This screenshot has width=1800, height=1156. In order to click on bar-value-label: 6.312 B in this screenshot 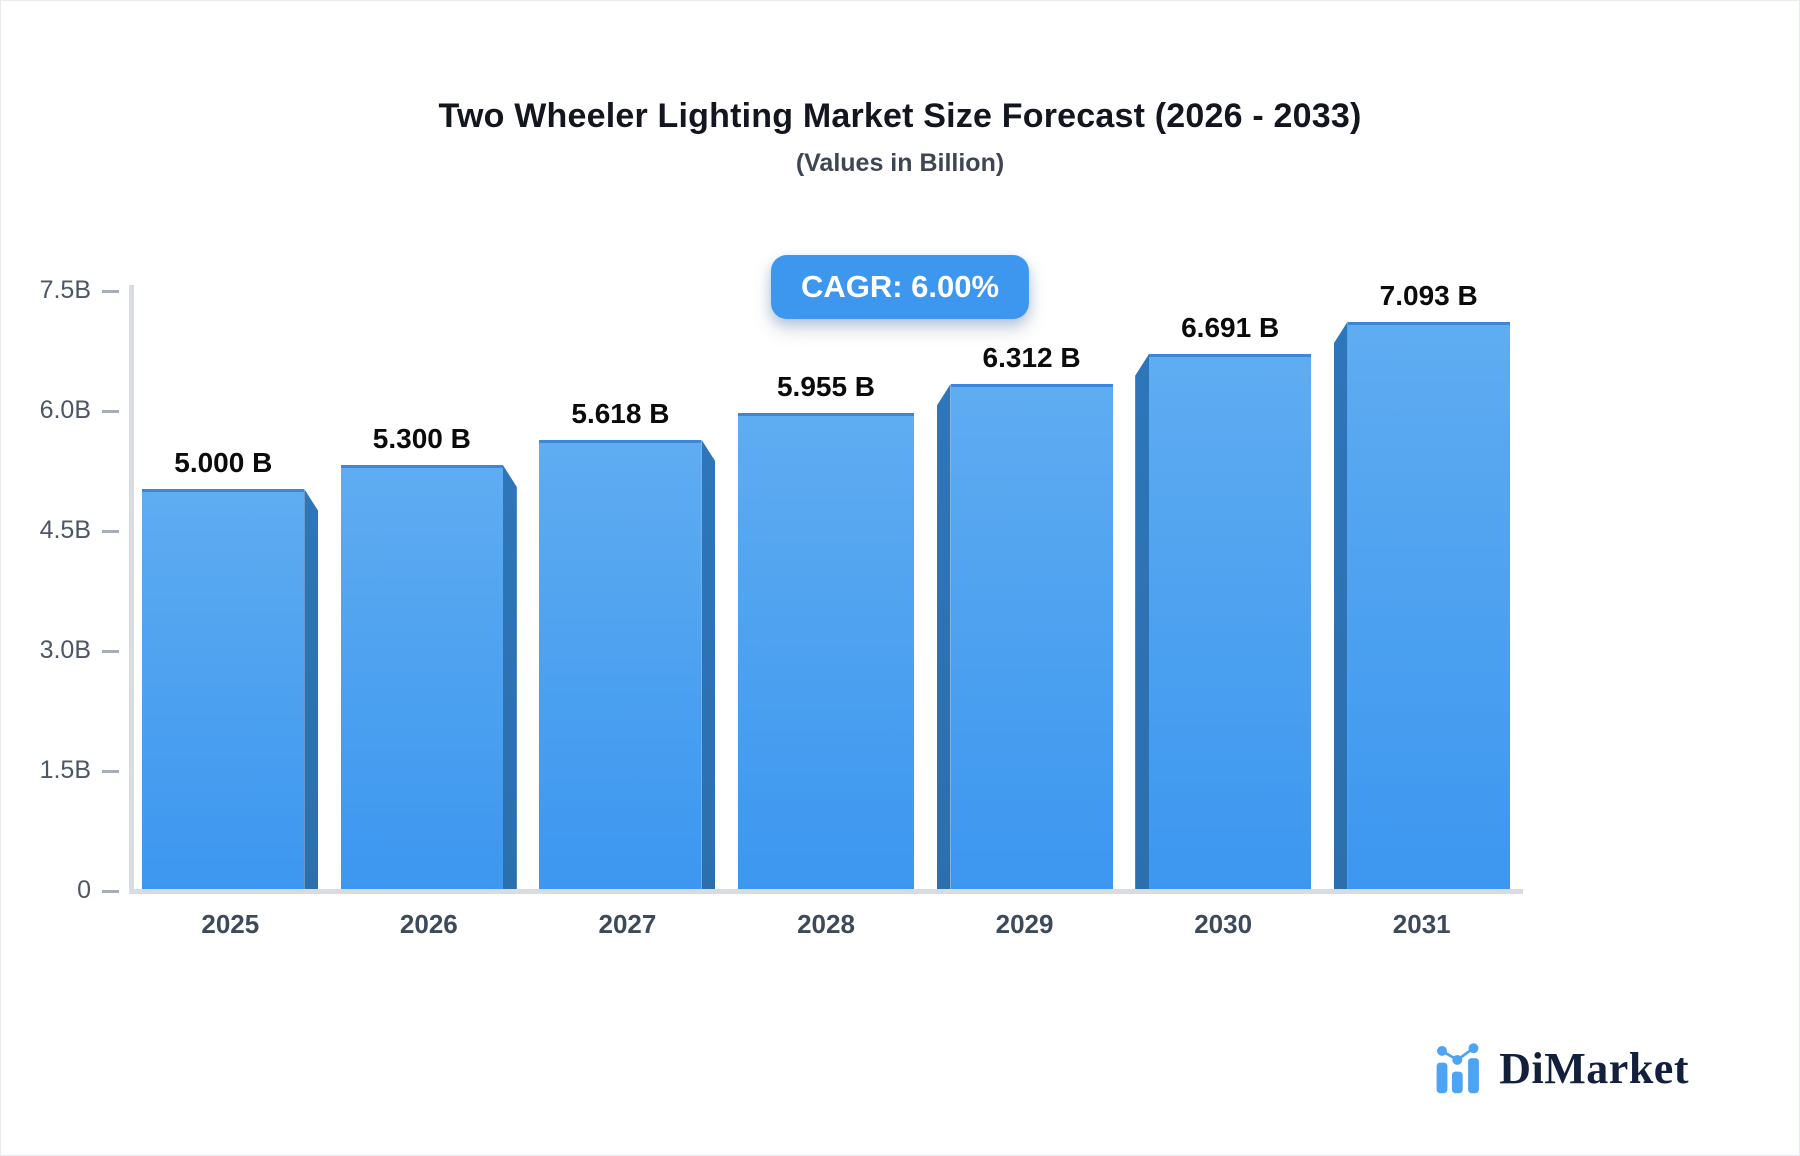, I will do `click(1031, 358)`.